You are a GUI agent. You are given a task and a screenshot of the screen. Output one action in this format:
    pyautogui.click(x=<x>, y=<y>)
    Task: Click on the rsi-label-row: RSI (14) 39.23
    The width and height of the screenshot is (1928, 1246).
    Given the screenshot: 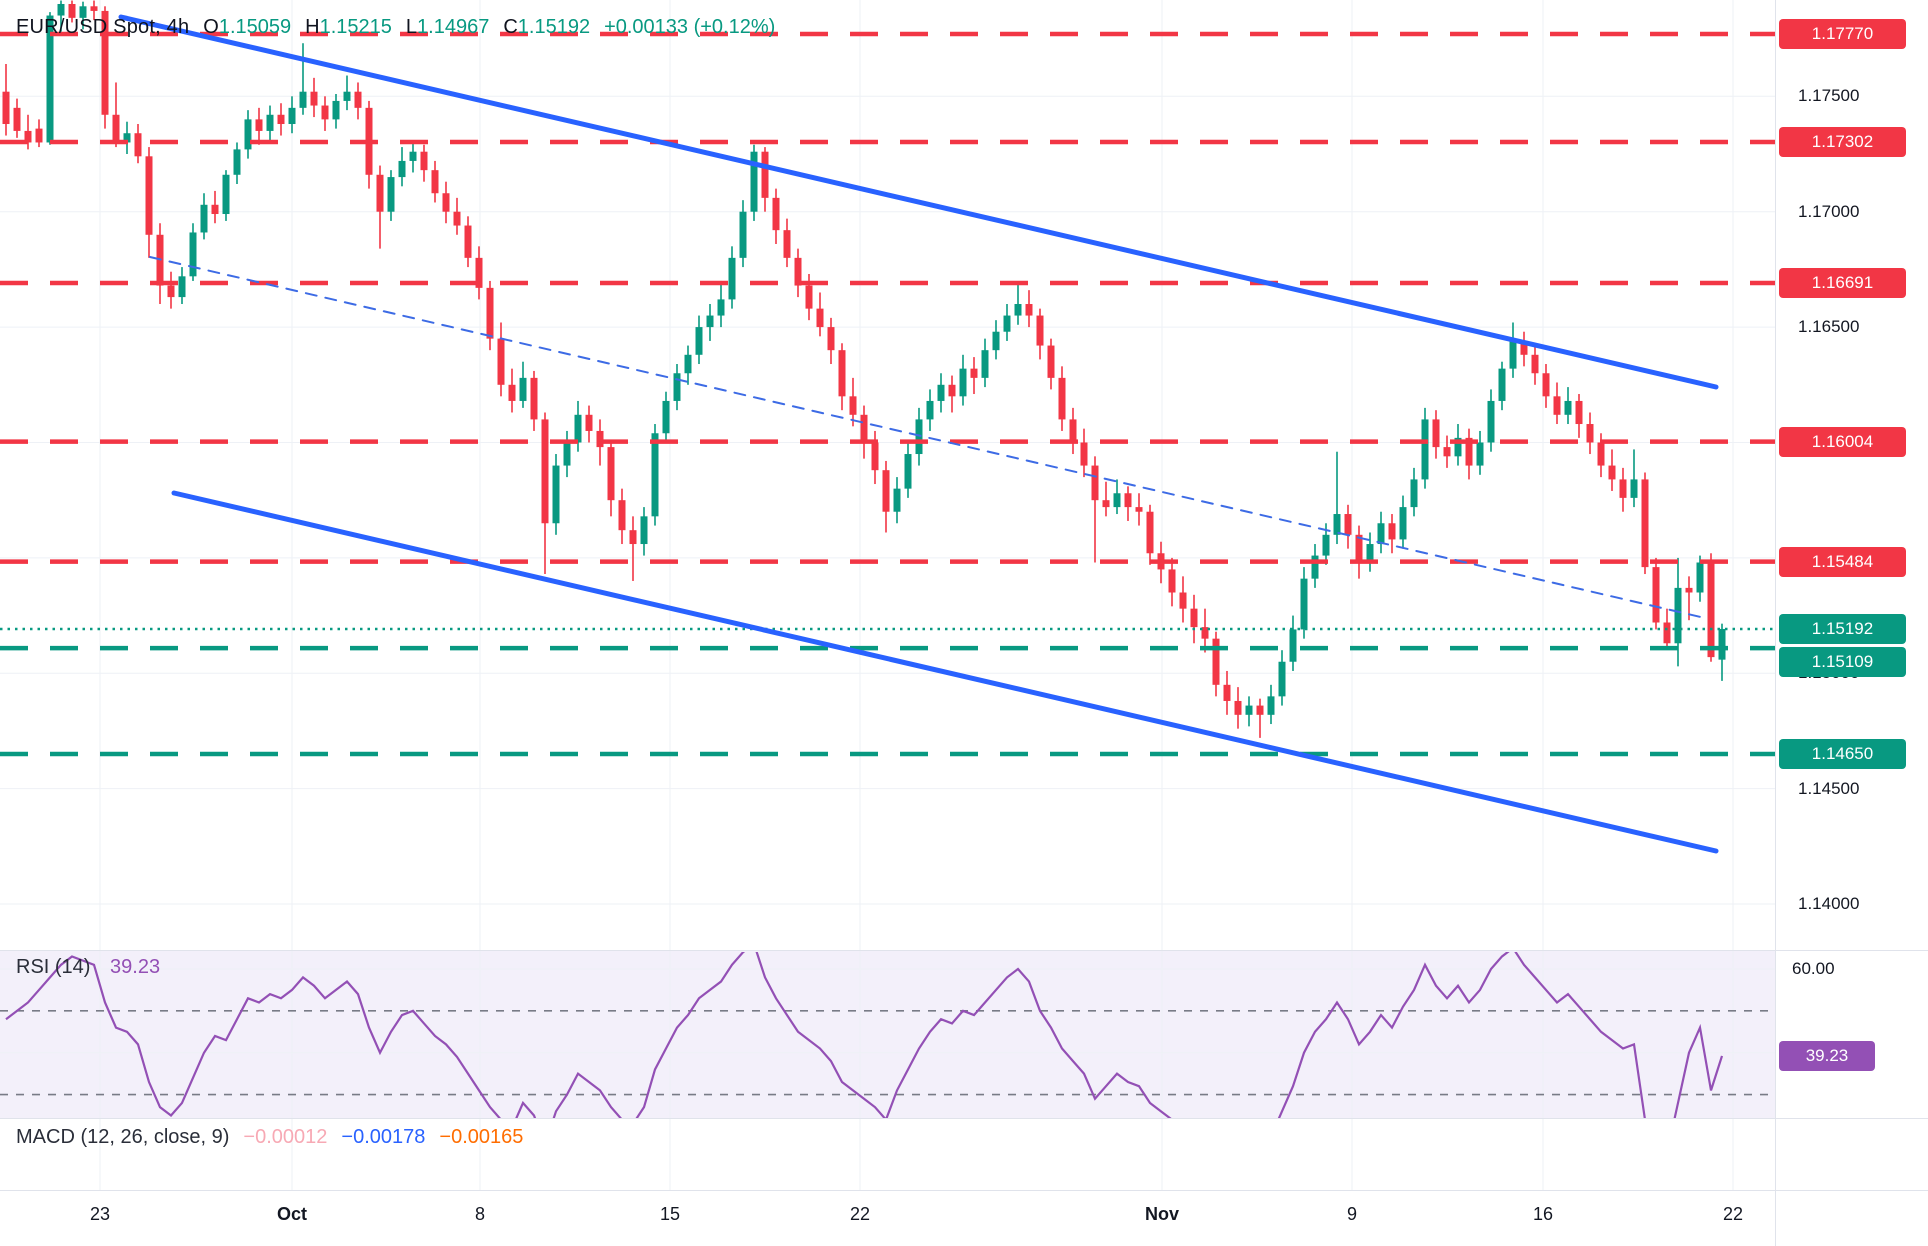 What is the action you would take?
    pyautogui.click(x=88, y=967)
    